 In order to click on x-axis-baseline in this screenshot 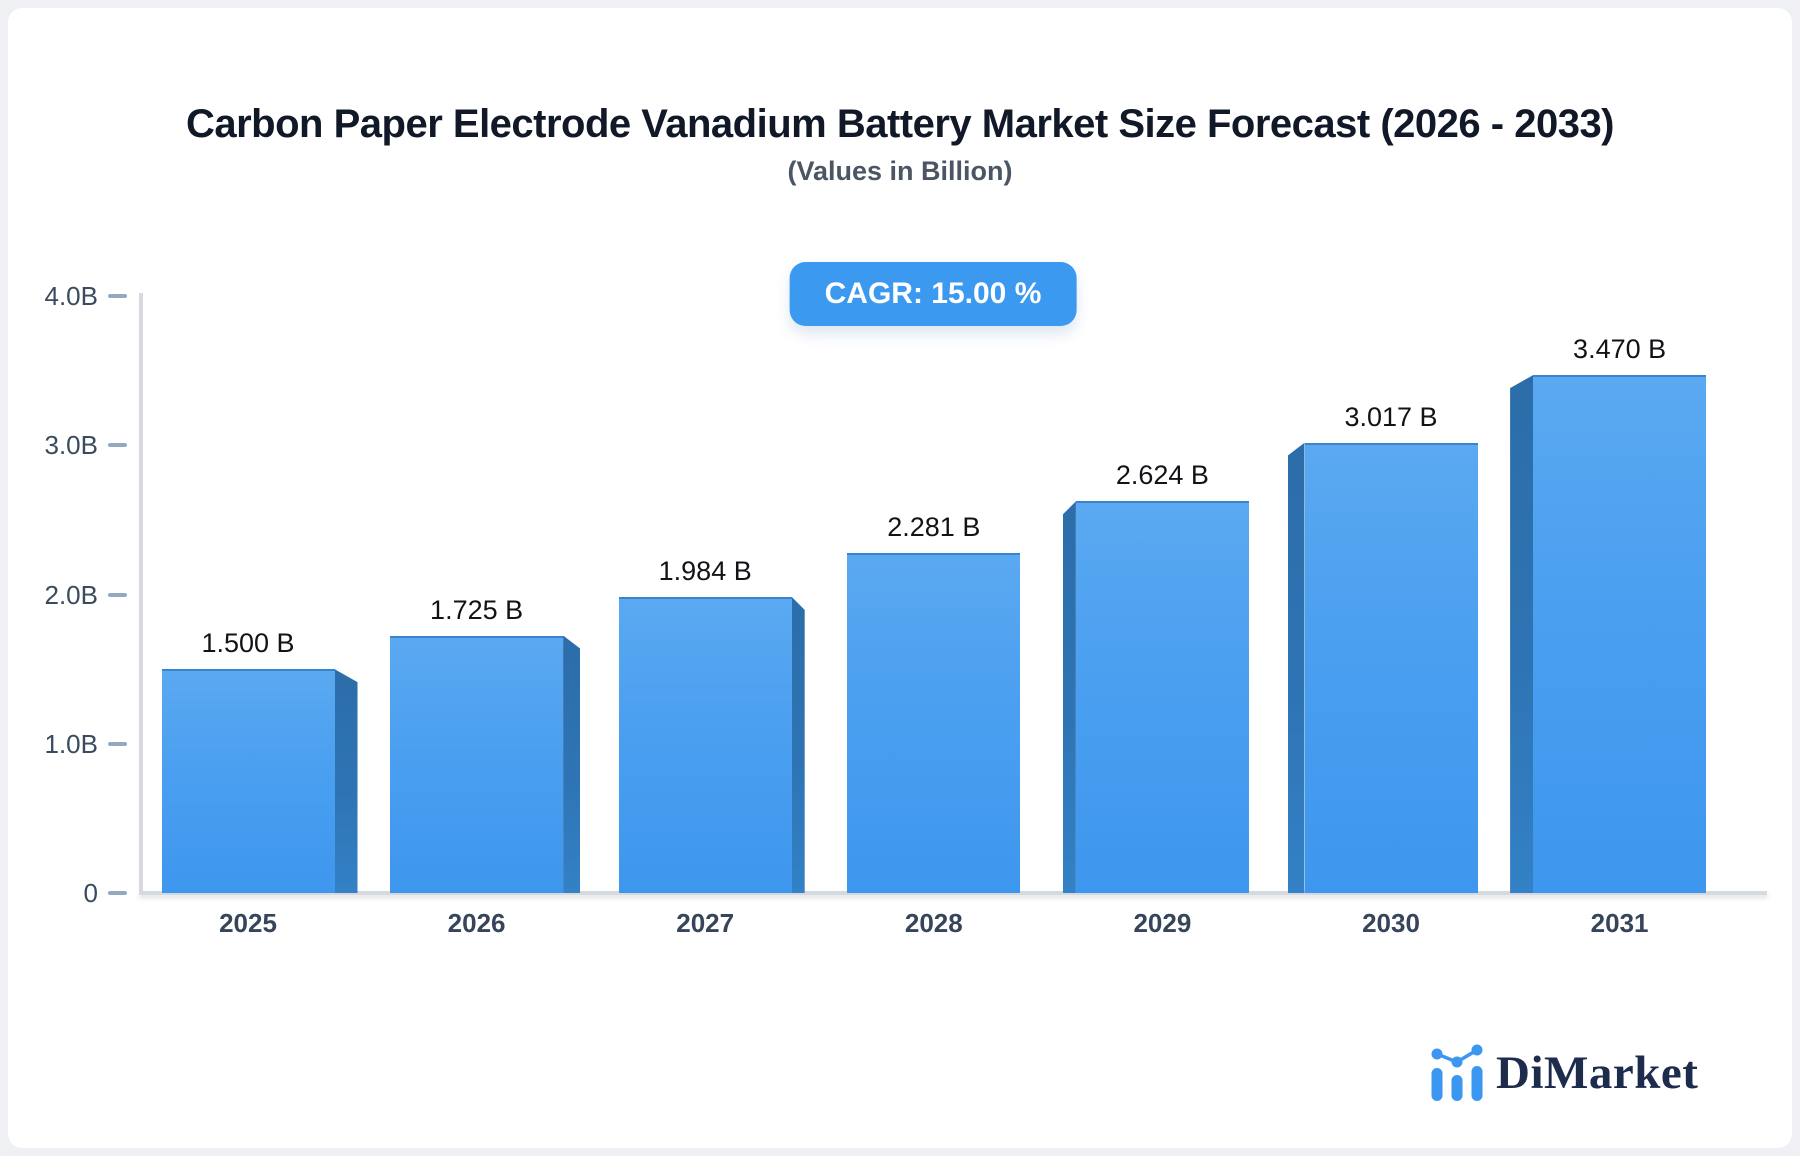, I will do `click(953, 893)`.